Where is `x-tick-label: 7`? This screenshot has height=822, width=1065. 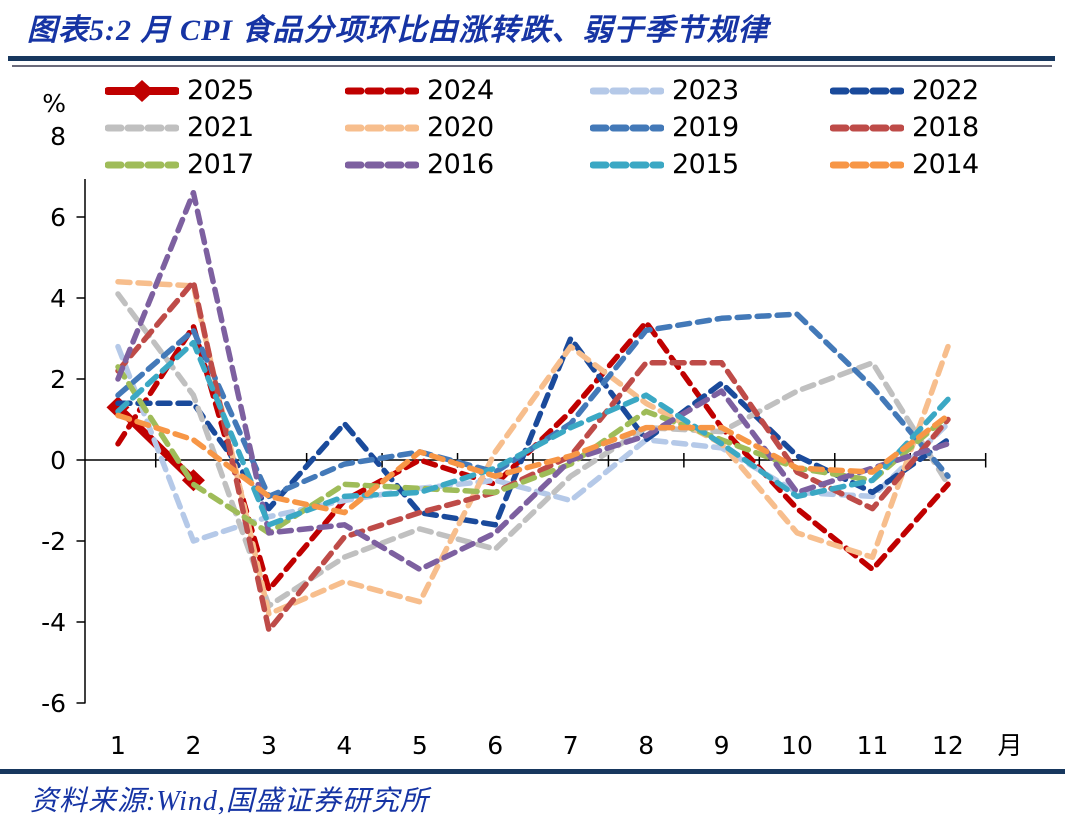
x-tick-label: 7 is located at coordinates (571, 745).